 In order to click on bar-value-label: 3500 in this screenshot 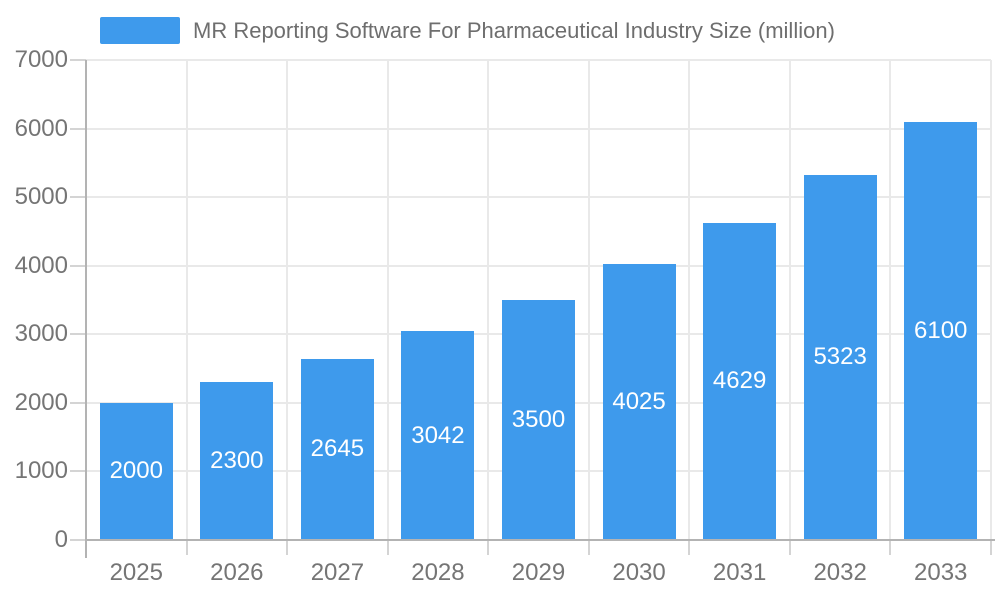, I will do `click(538, 419)`.